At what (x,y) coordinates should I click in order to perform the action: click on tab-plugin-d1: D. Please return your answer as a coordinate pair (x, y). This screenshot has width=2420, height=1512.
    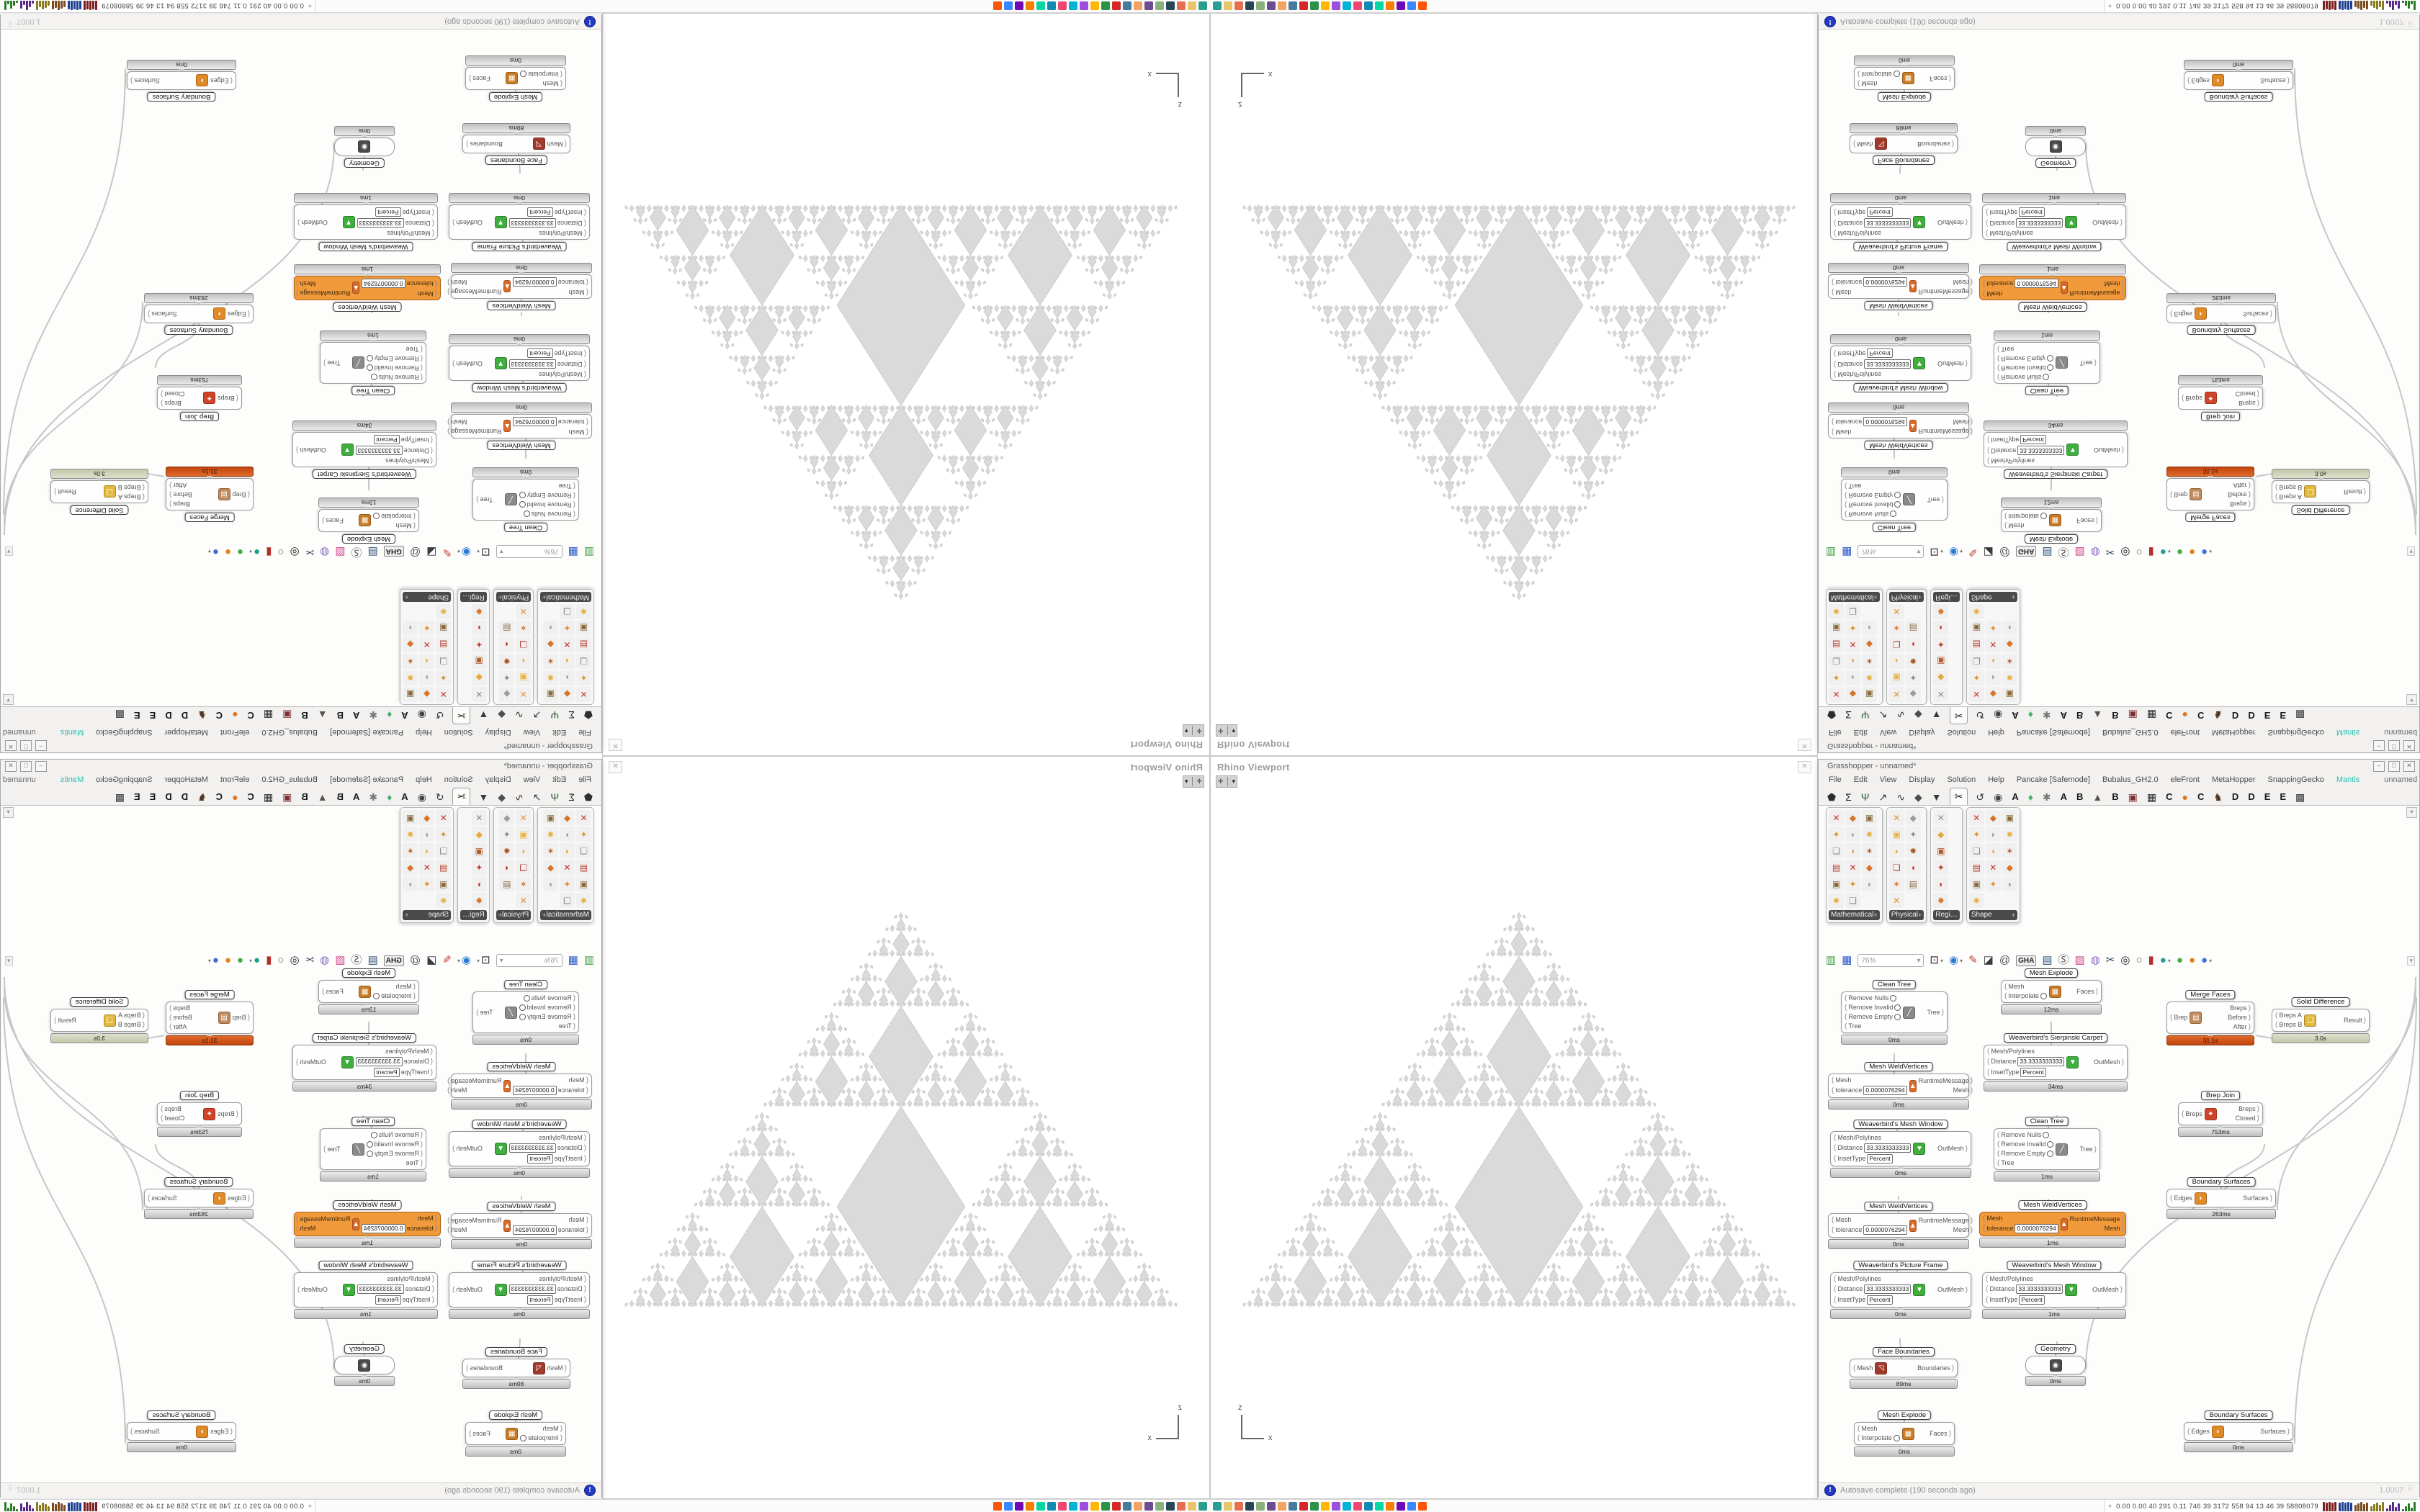
    Looking at the image, I should click on (2235, 796).